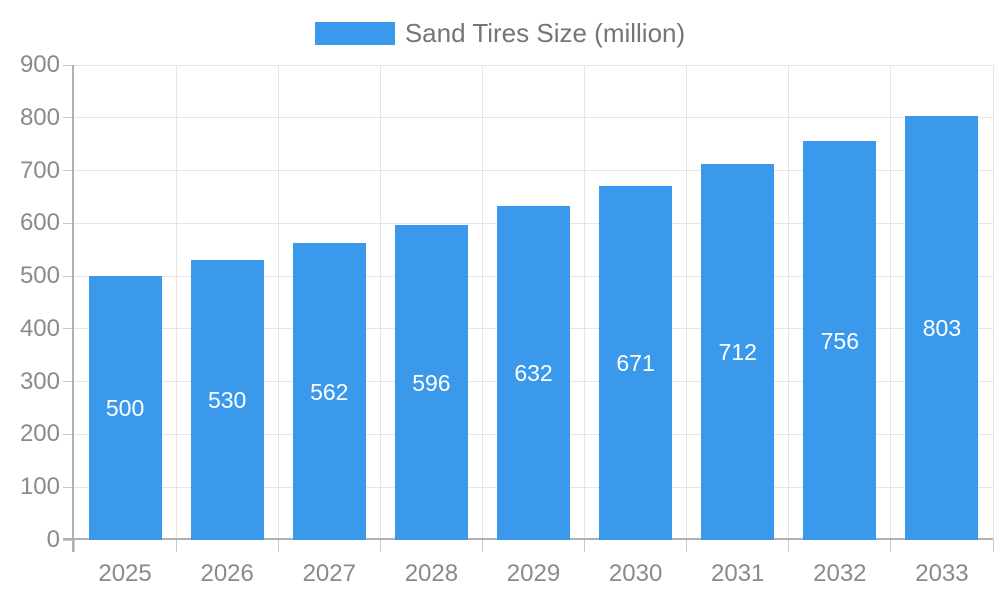 The image size is (1000, 600). Describe the element at coordinates (53, 539) in the screenshot. I see `y-tick-label: 0` at that location.